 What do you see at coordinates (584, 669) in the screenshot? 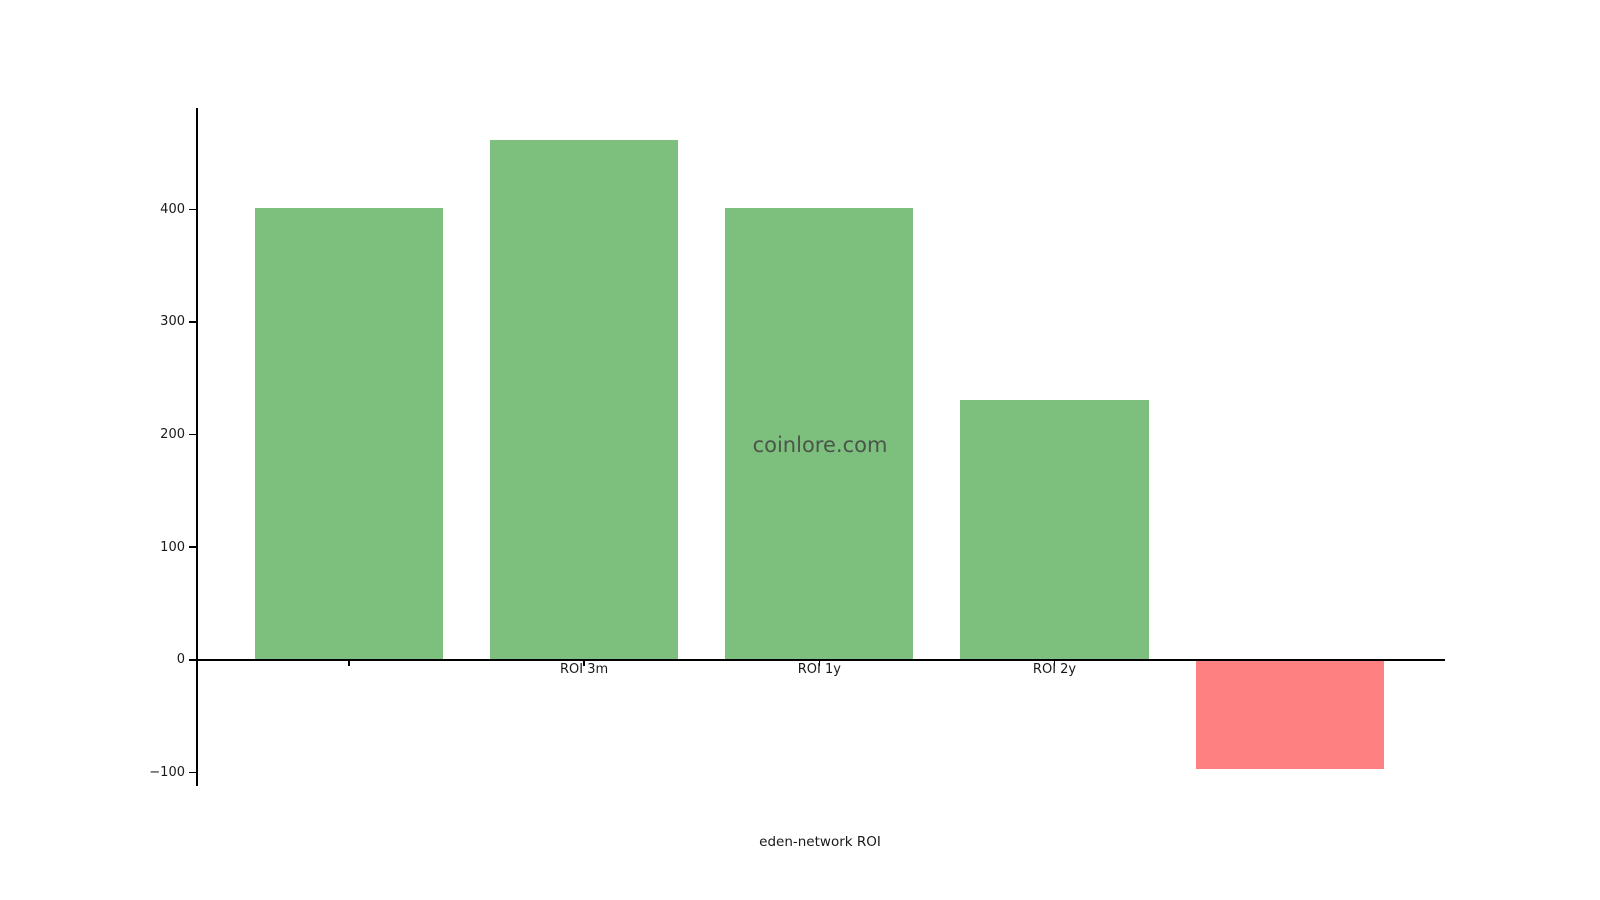
I see `x-axis-tick-label: ROI 3m` at bounding box center [584, 669].